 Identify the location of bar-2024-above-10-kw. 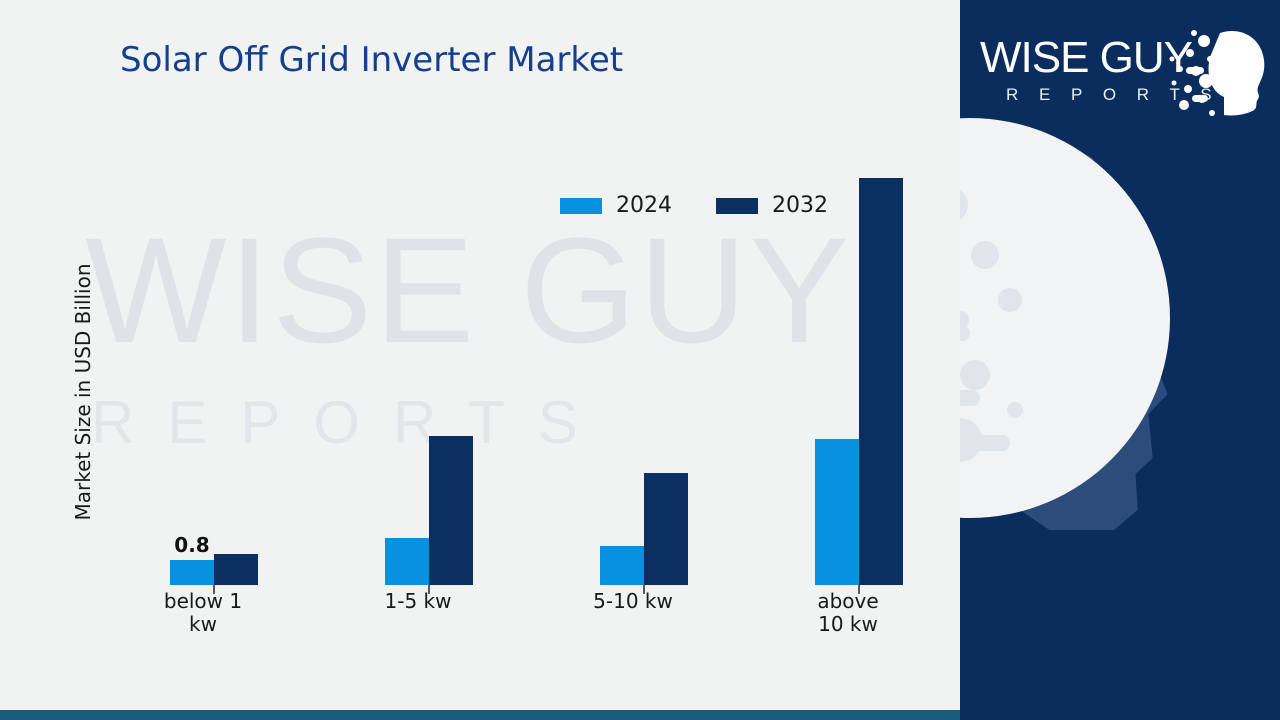
(837, 511).